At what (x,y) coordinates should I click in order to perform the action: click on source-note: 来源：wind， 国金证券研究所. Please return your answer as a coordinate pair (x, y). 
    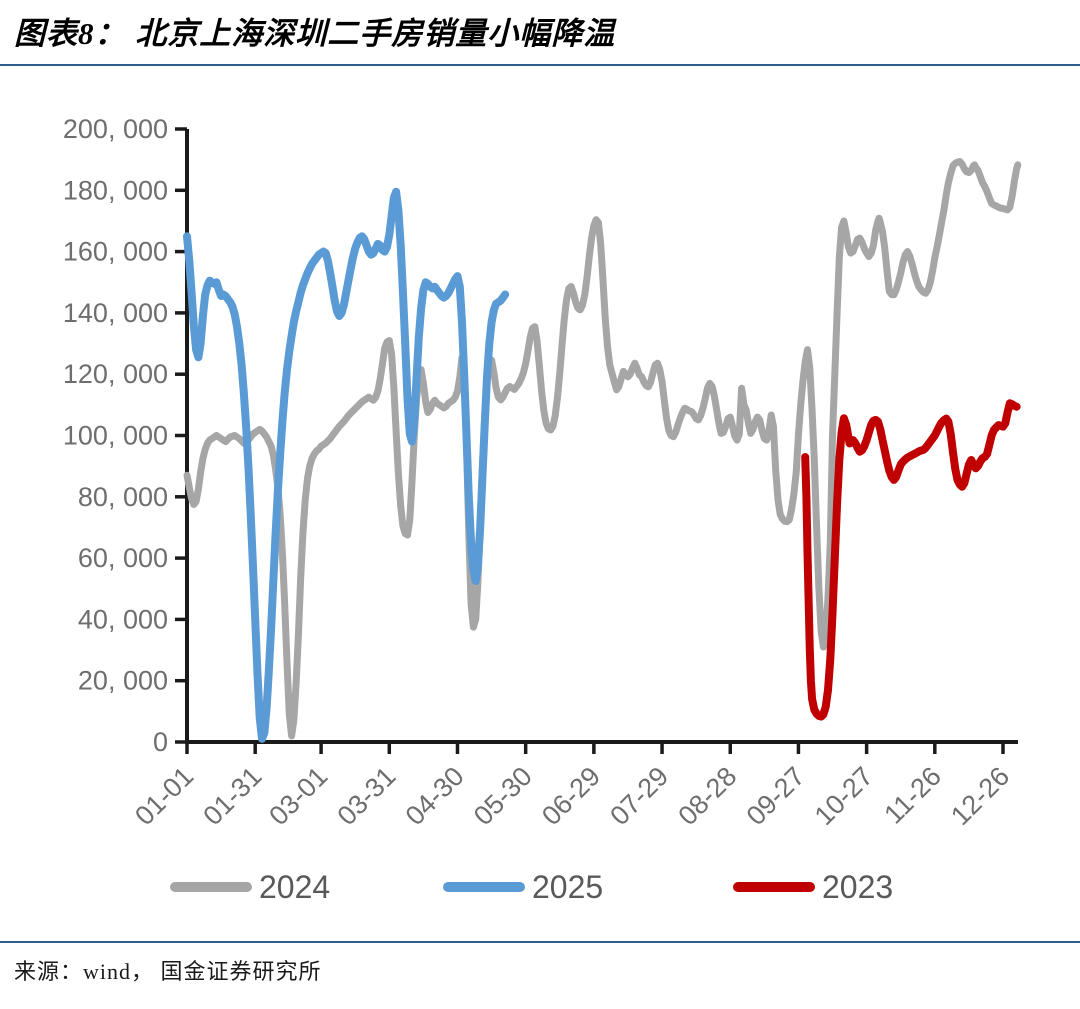
    Looking at the image, I should click on (168, 971).